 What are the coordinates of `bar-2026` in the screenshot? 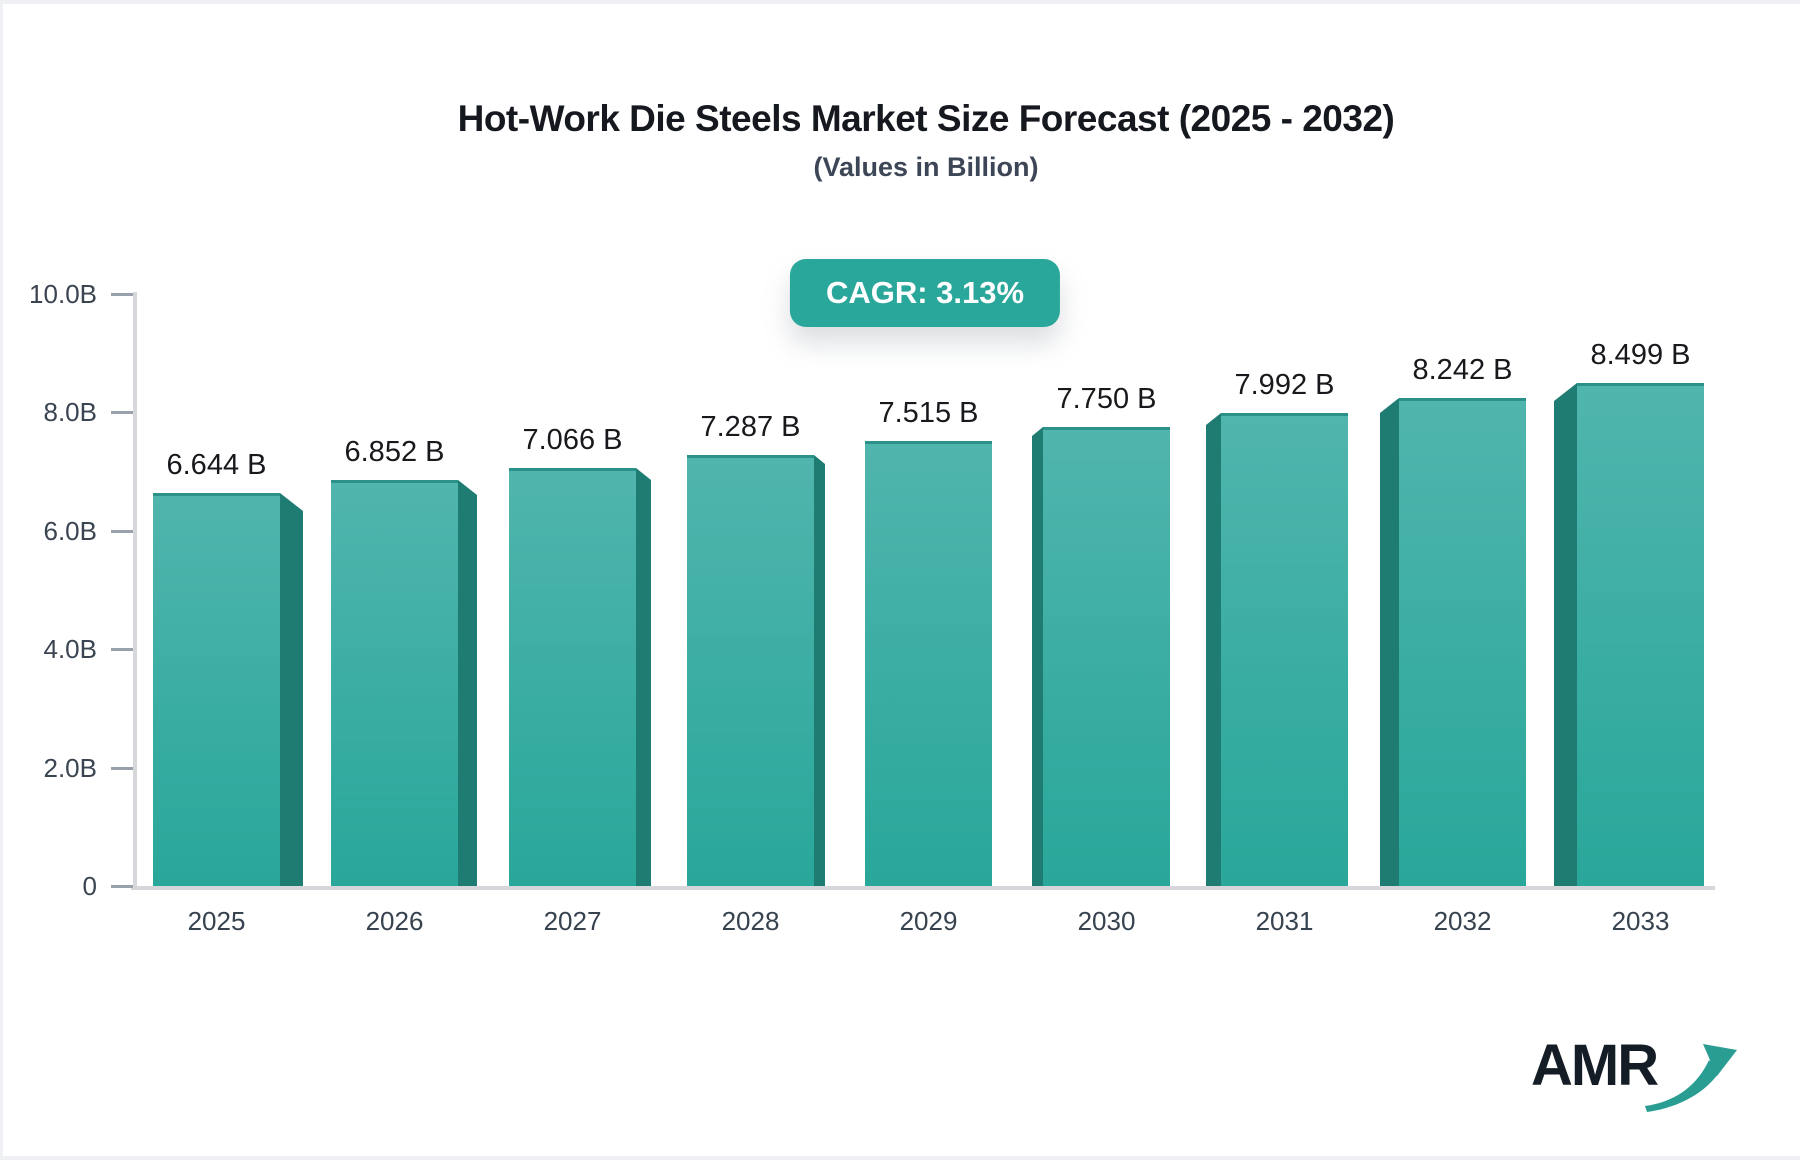 It's located at (394, 683).